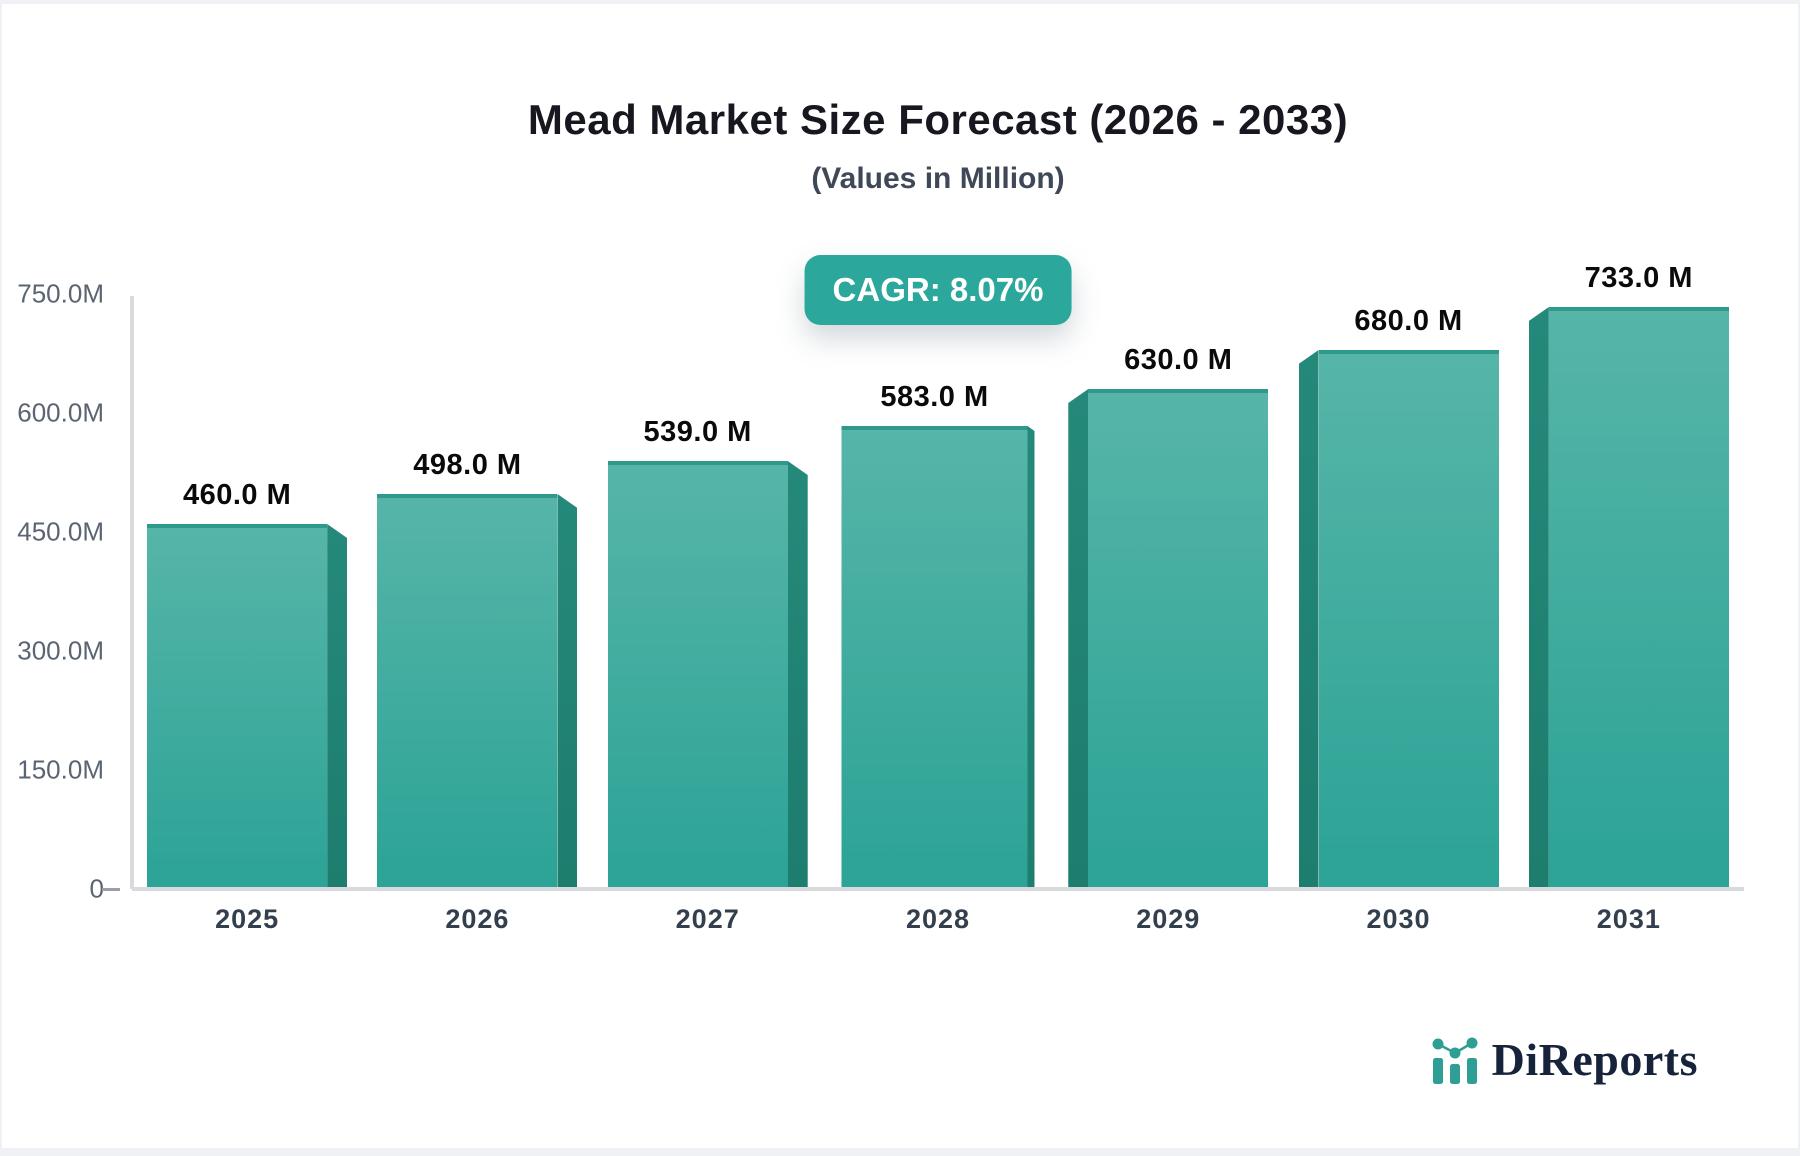  Describe the element at coordinates (1408, 321) in the screenshot. I see `bar-value-label: 680.0 M` at that location.